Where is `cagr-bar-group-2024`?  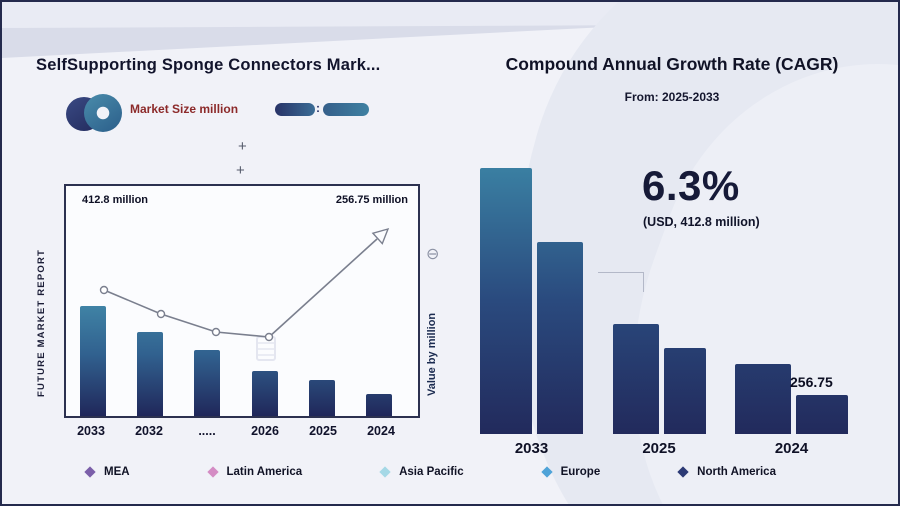 cagr-bar-group-2024 is located at coordinates (791, 399).